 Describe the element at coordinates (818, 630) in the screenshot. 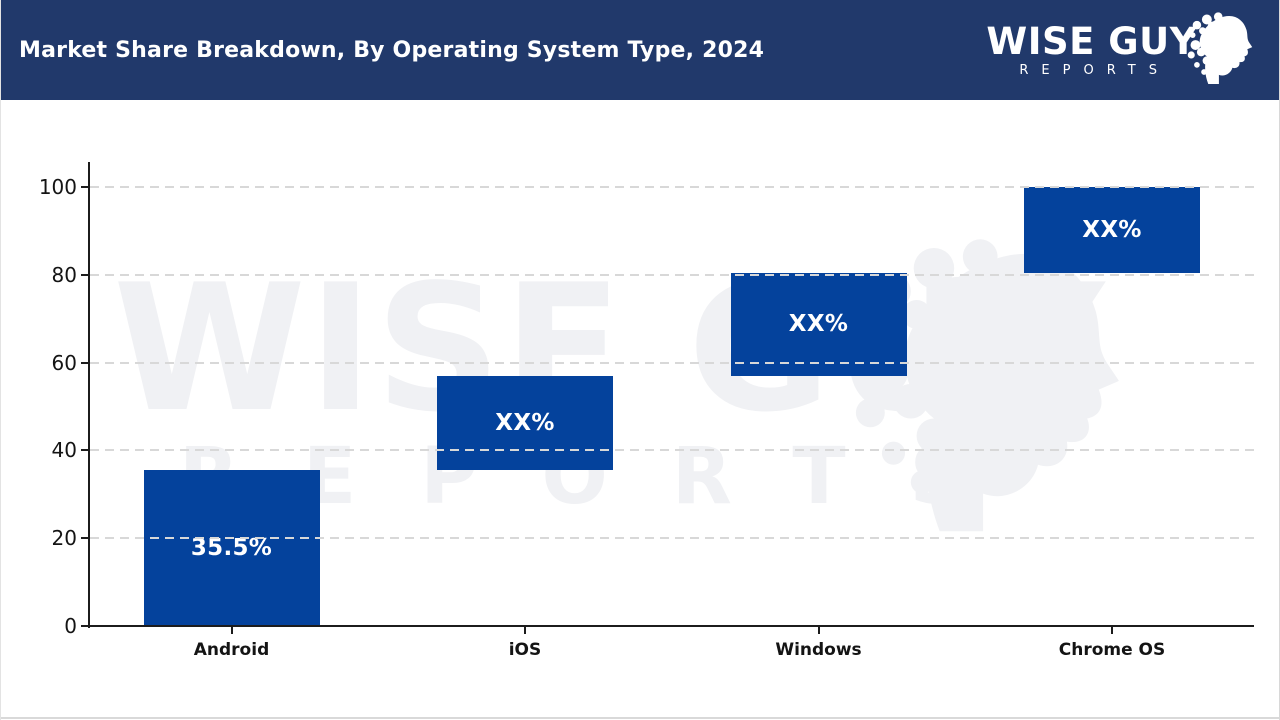

I see `x-tick-windows` at that location.